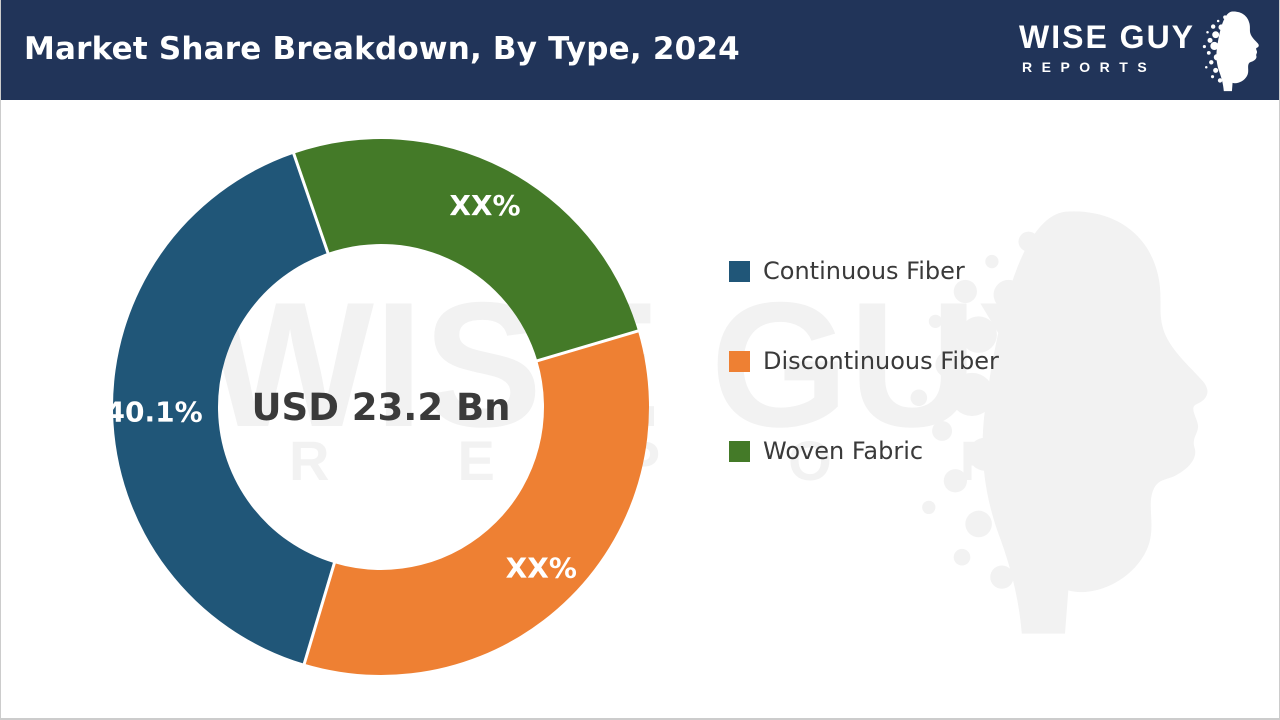 Image resolution: width=1280 pixels, height=720 pixels. I want to click on pie-slice-continuous-fiber, so click(224, 408).